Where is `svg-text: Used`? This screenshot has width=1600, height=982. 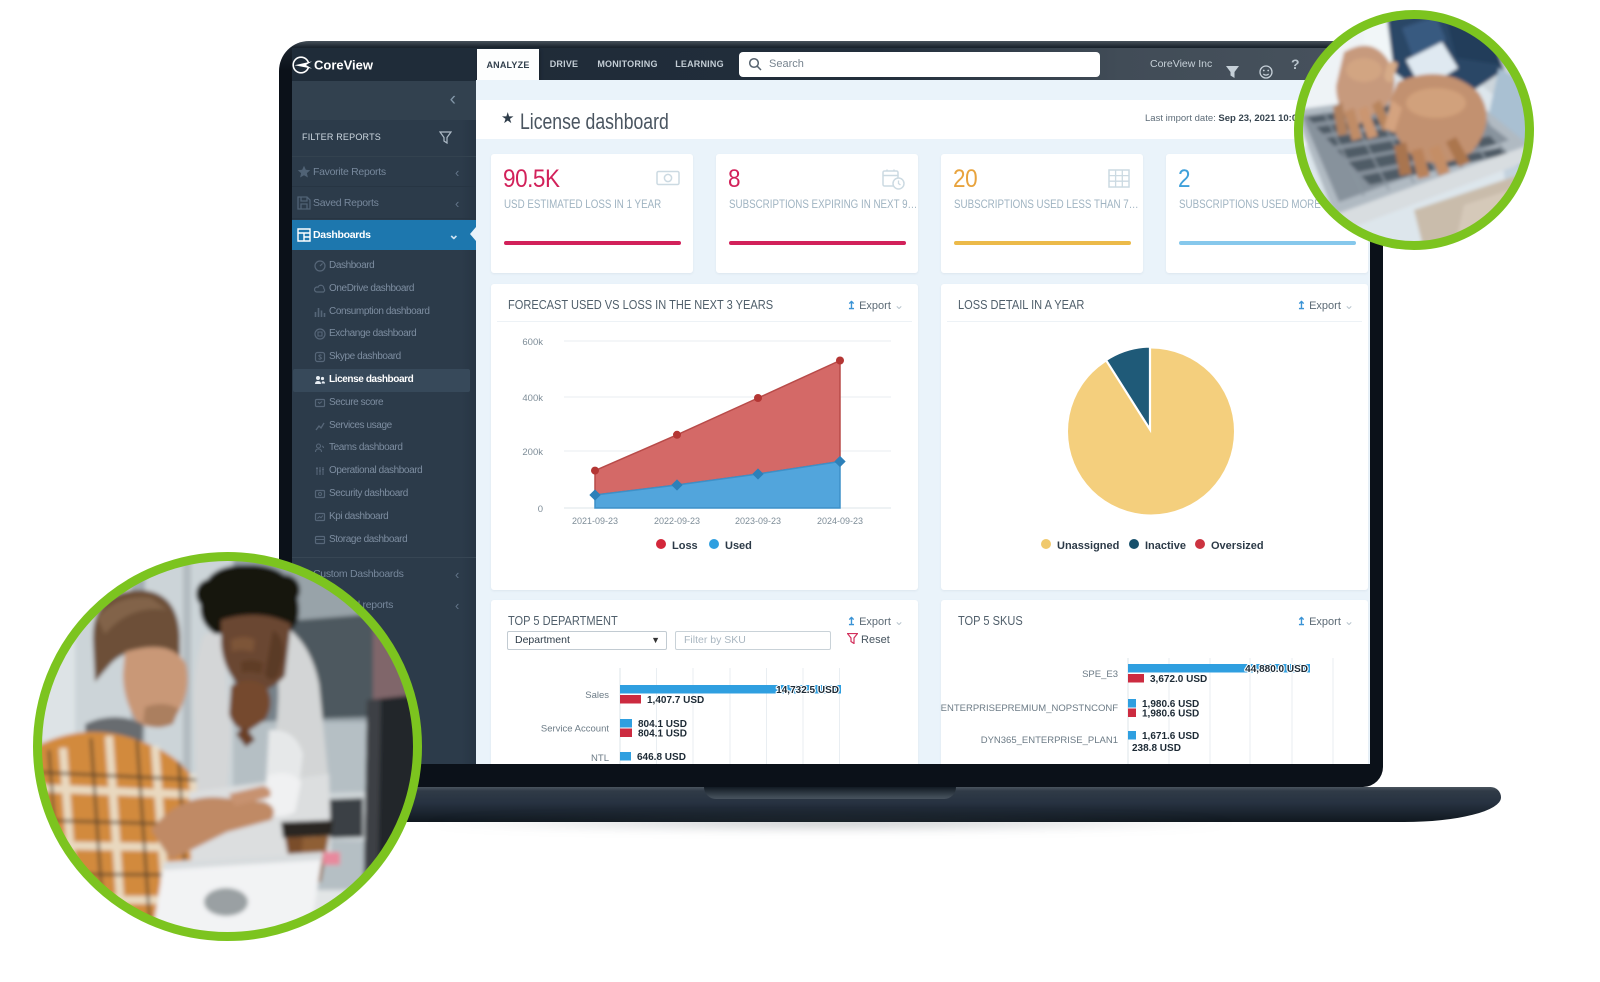
svg-text: Used is located at coordinates (738, 546).